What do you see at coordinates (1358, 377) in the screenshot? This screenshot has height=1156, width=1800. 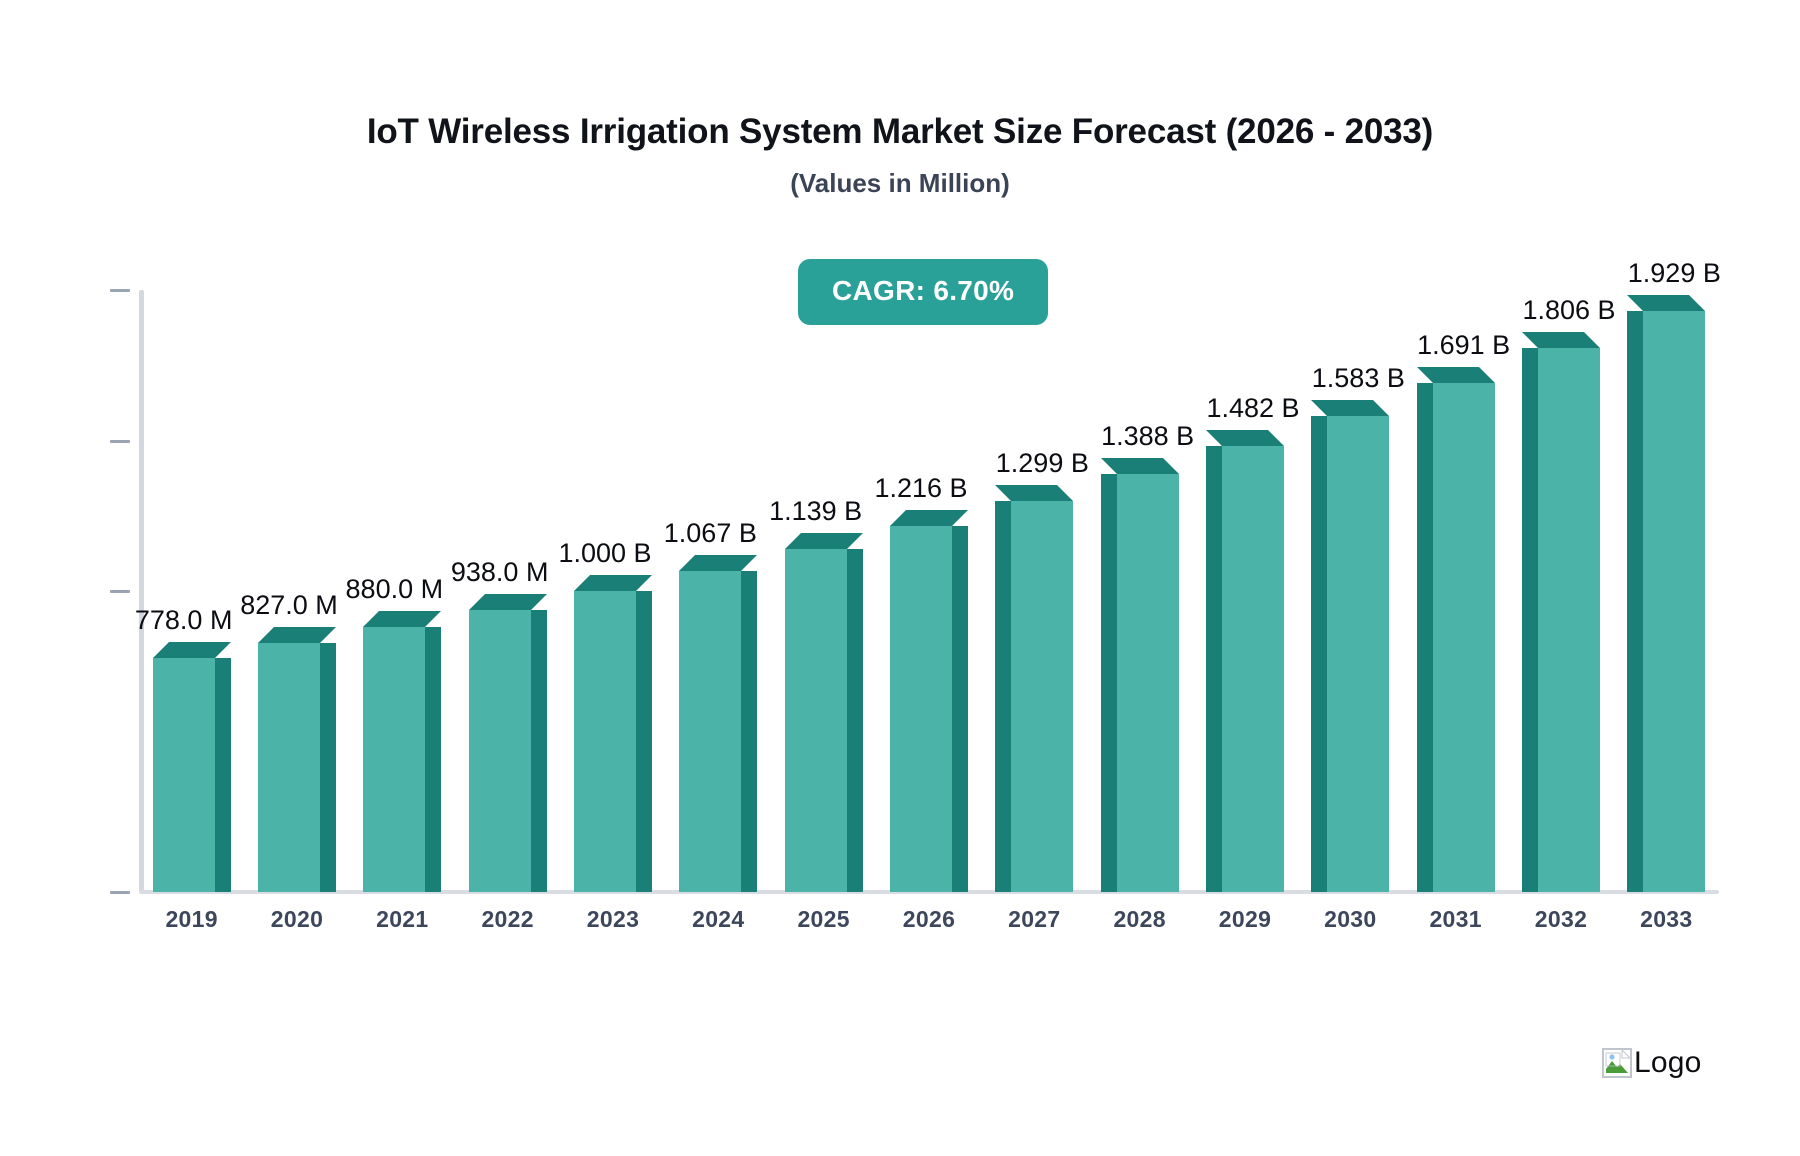 I see `bar-value-label: 1.583 B` at bounding box center [1358, 377].